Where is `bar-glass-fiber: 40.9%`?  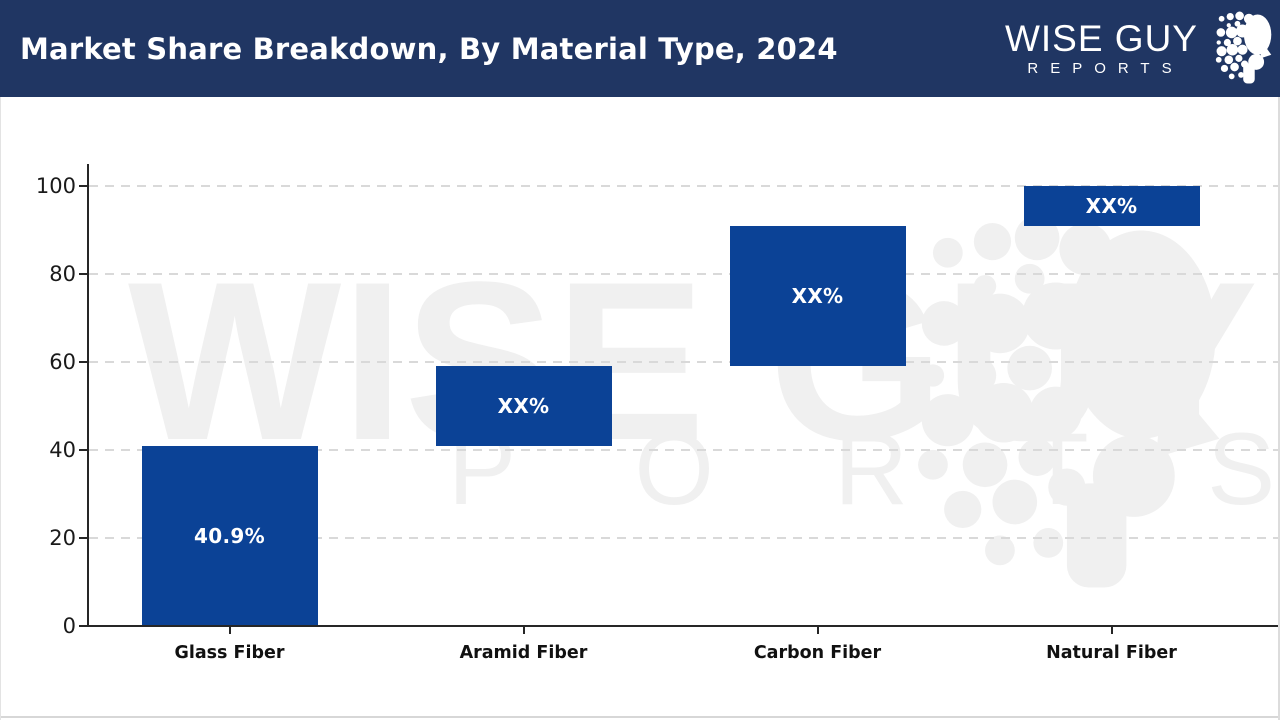 bar-glass-fiber: 40.9% is located at coordinates (229, 536).